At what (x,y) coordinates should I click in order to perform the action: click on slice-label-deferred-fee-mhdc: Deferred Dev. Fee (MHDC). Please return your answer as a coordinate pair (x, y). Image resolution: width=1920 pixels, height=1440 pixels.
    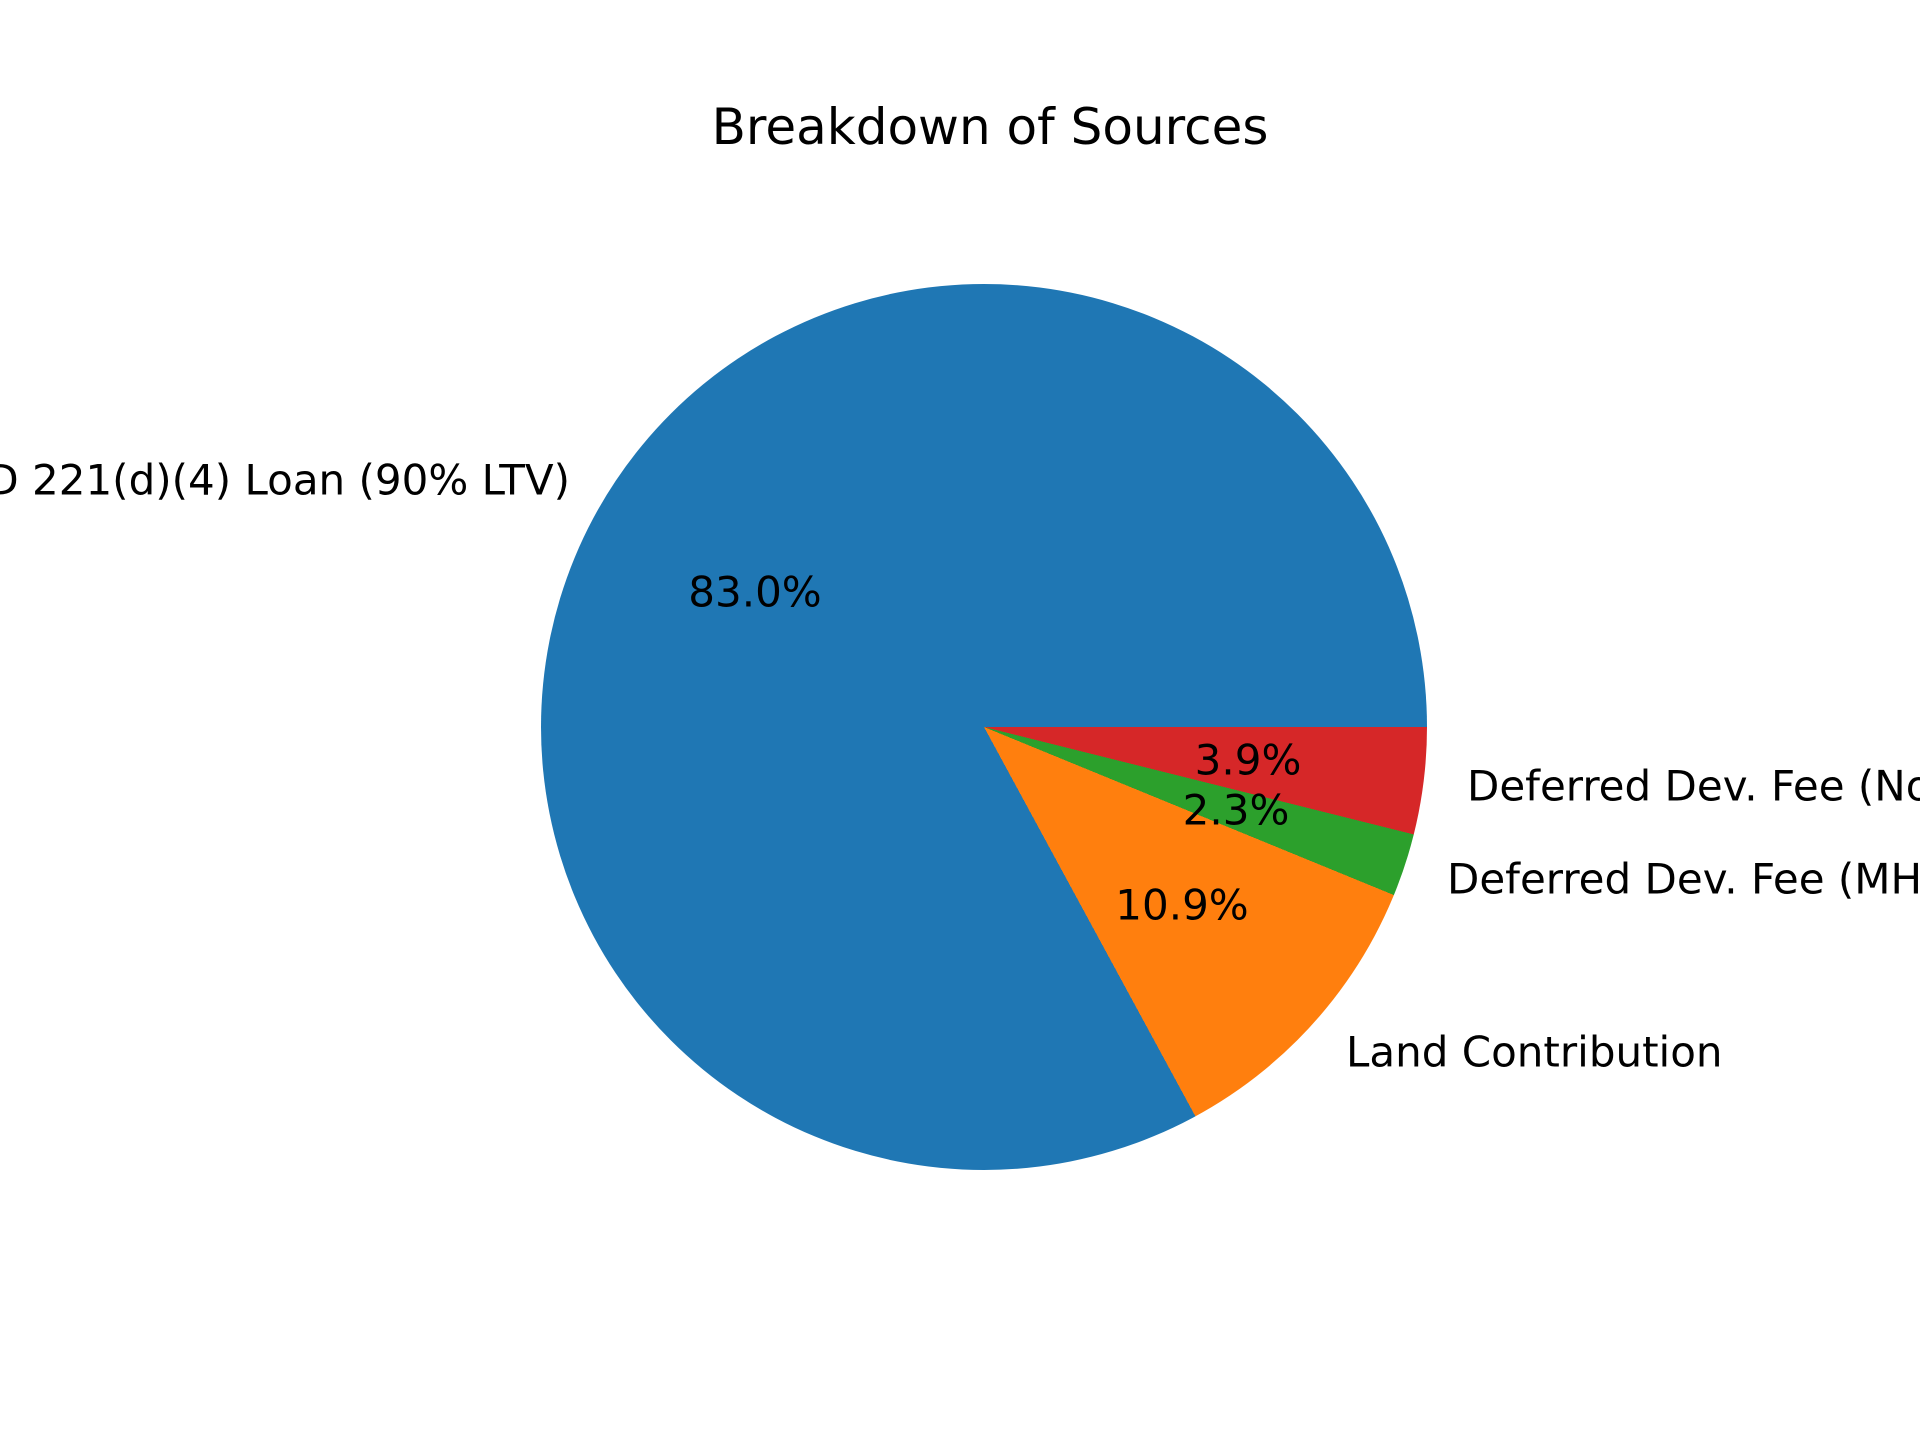
    Looking at the image, I should click on (1683, 879).